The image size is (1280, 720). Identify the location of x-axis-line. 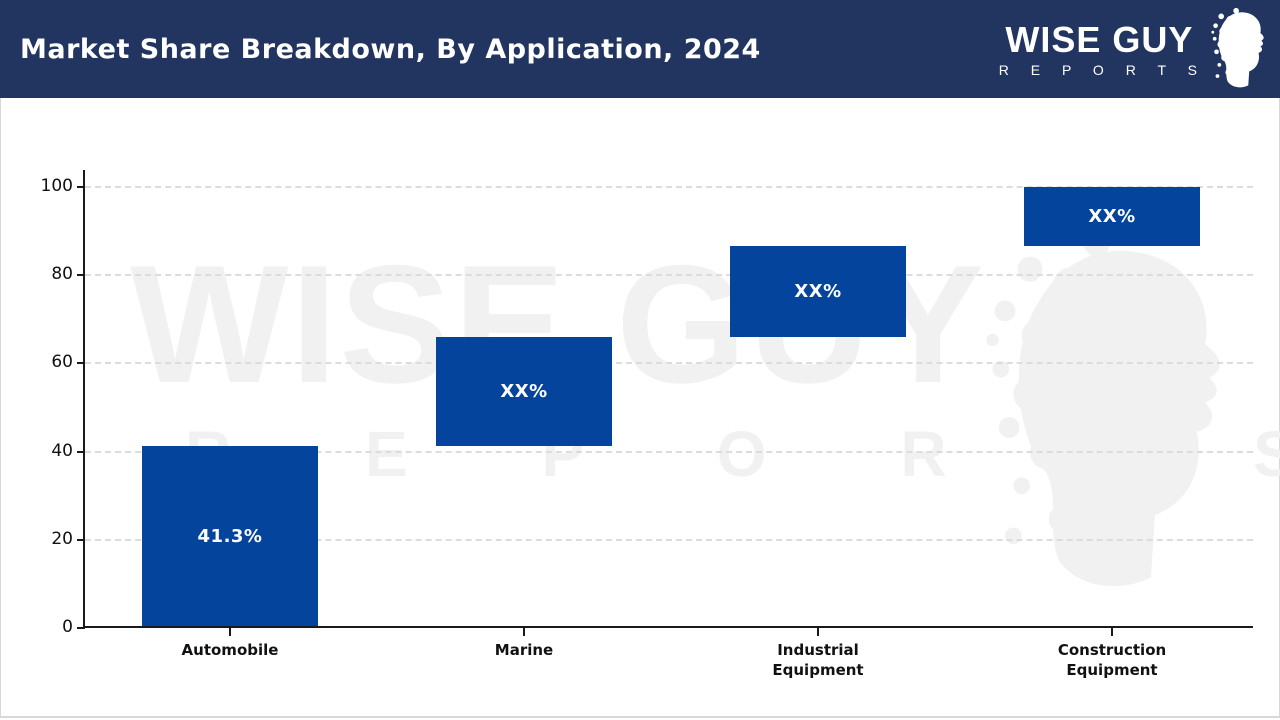
(668, 627).